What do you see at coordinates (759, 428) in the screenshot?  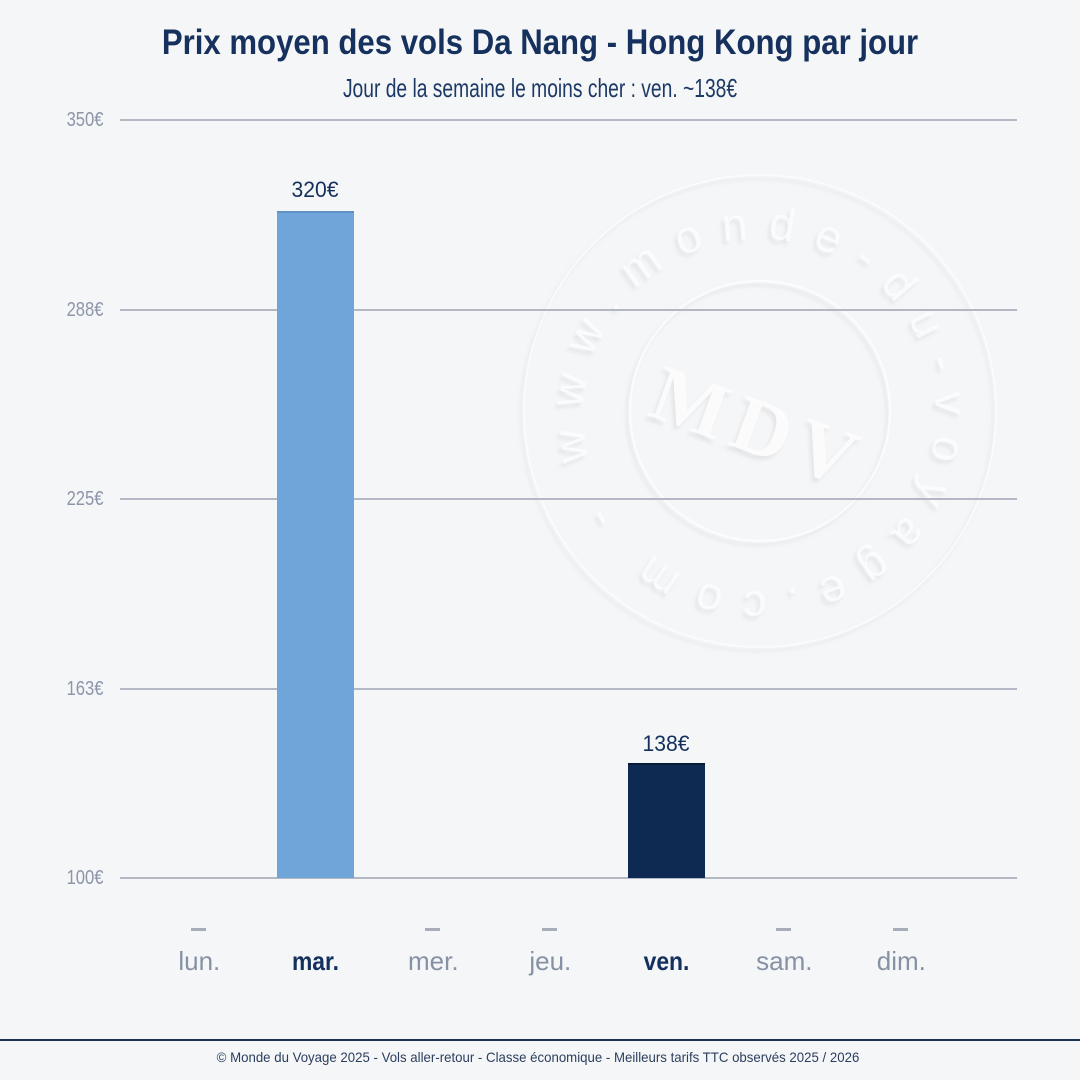 I see `svg-text: MDV` at bounding box center [759, 428].